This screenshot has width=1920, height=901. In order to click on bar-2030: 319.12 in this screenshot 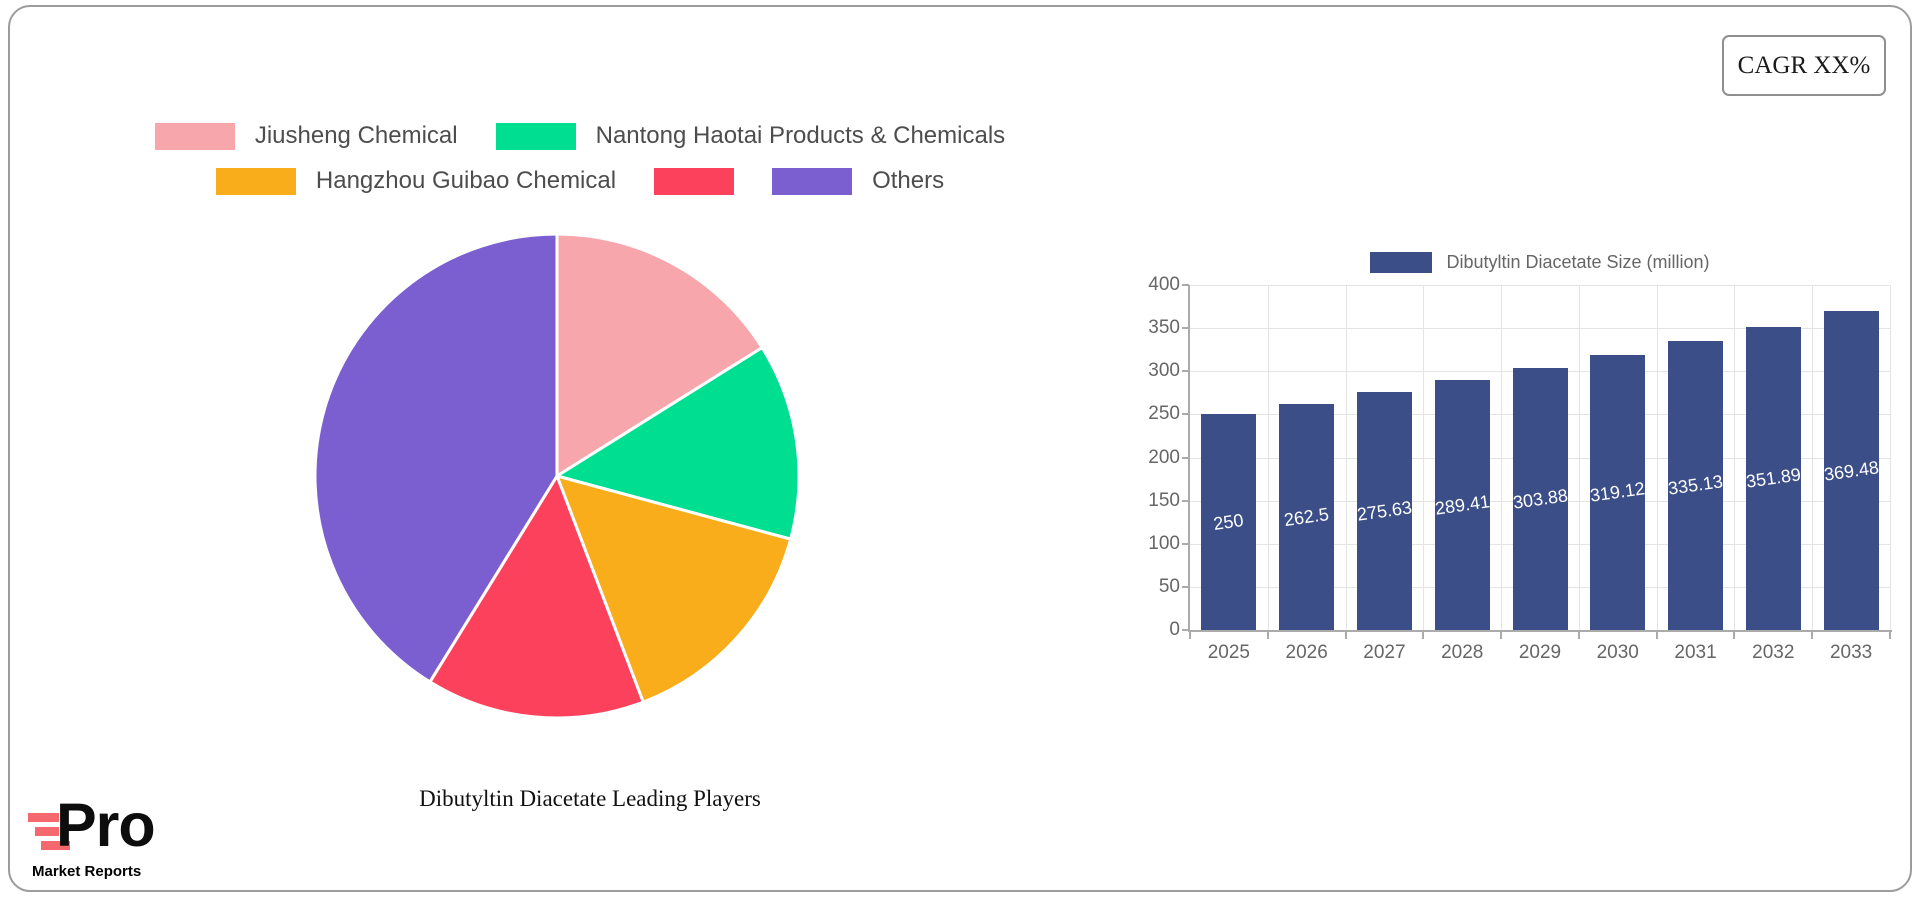, I will do `click(1617, 492)`.